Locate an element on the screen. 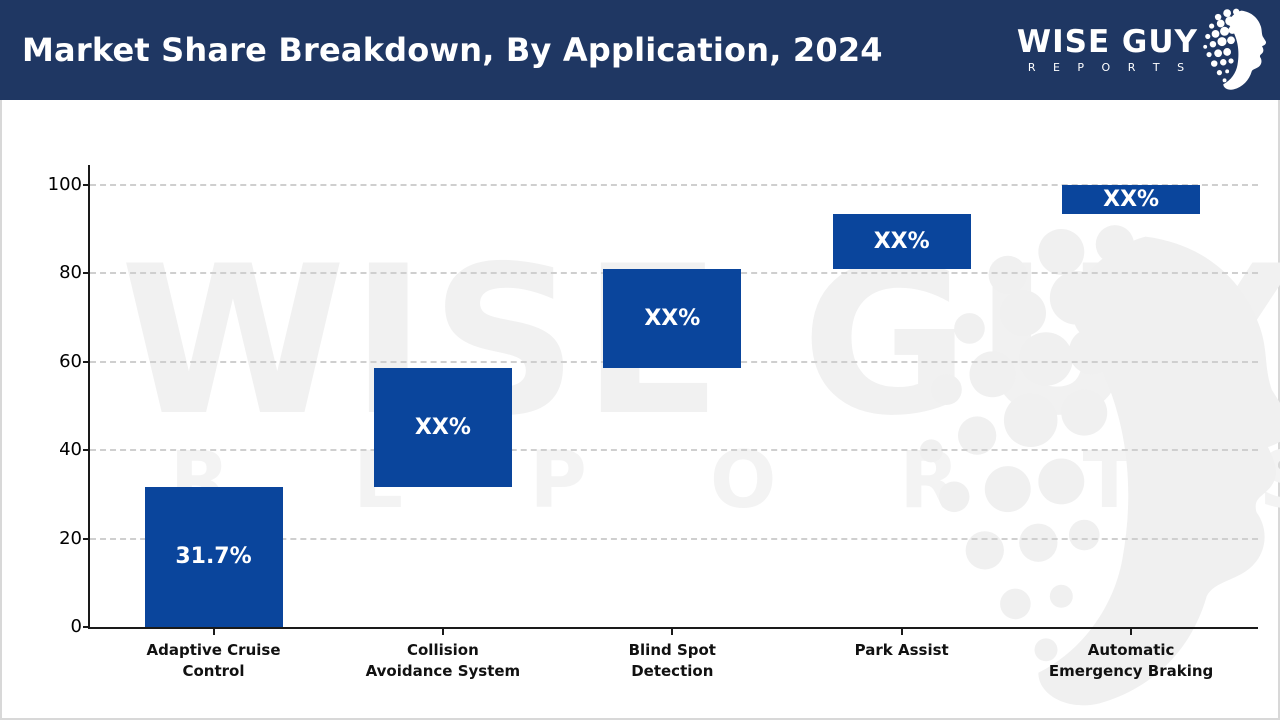  category-label-line: Blind Spot is located at coordinates (672, 650).